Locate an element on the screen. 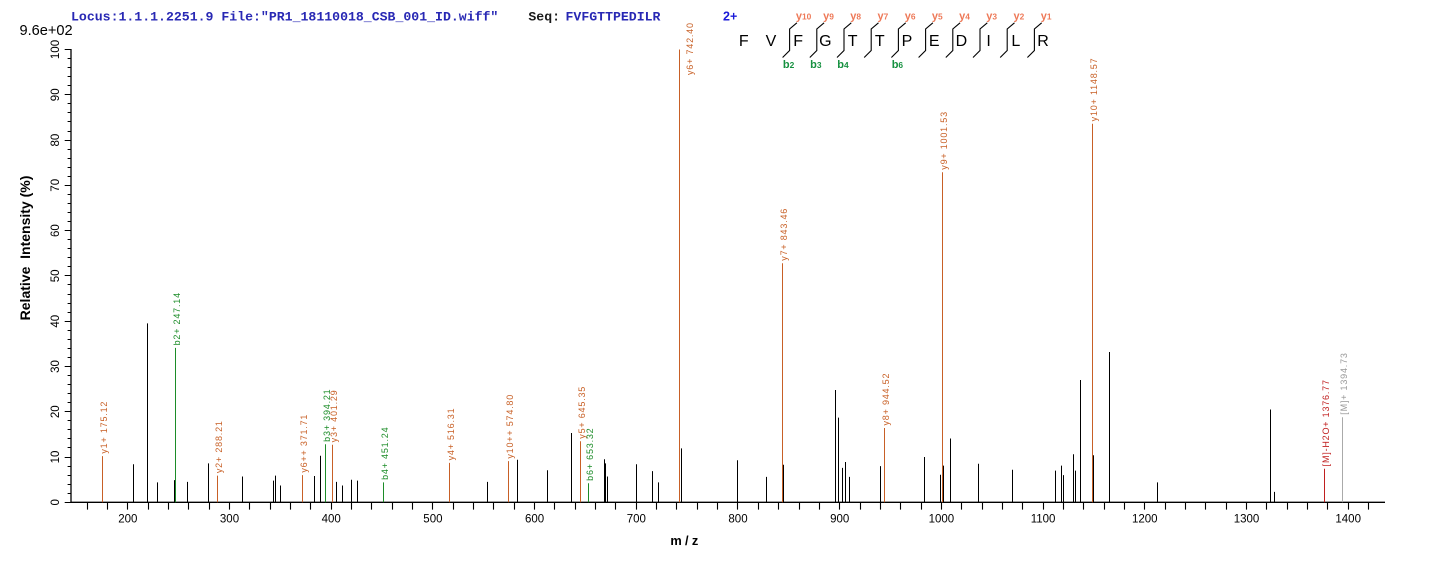 The width and height of the screenshot is (1436, 562). svg-text: 1200 is located at coordinates (1145, 520).